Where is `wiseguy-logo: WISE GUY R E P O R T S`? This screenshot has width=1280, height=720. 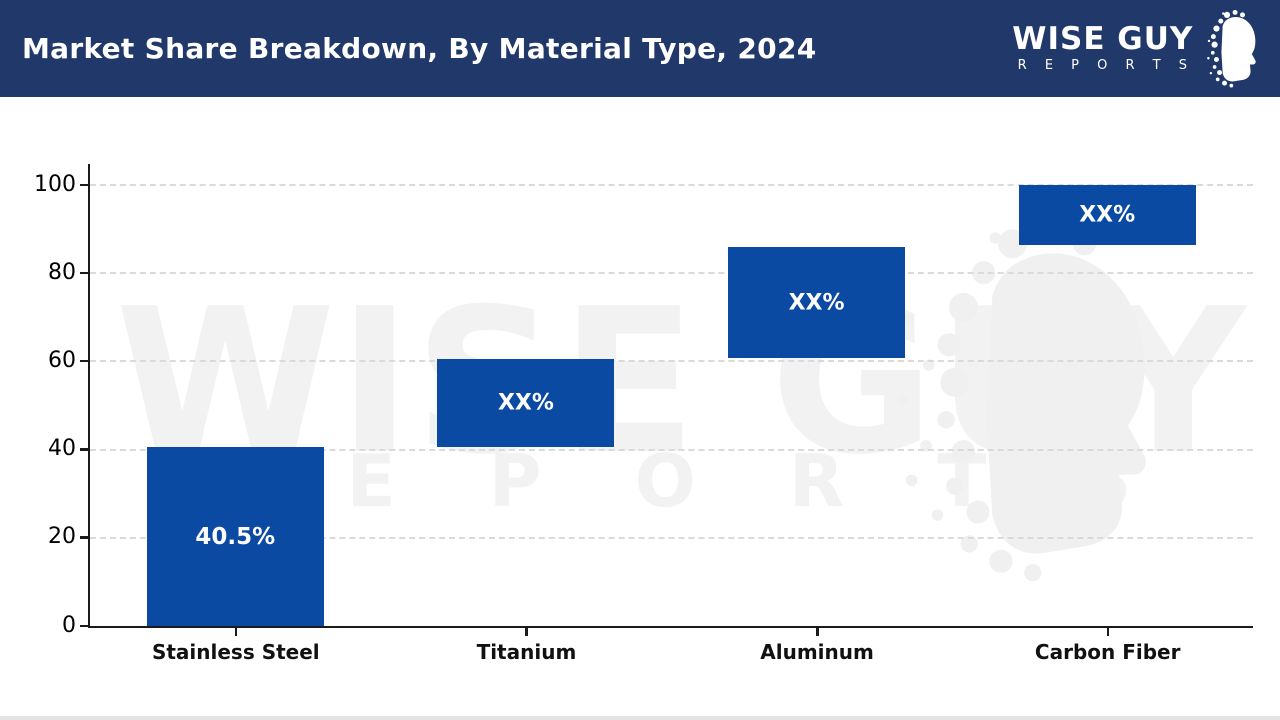 wiseguy-logo: WISE GUY R E P O R T S is located at coordinates (1135, 49).